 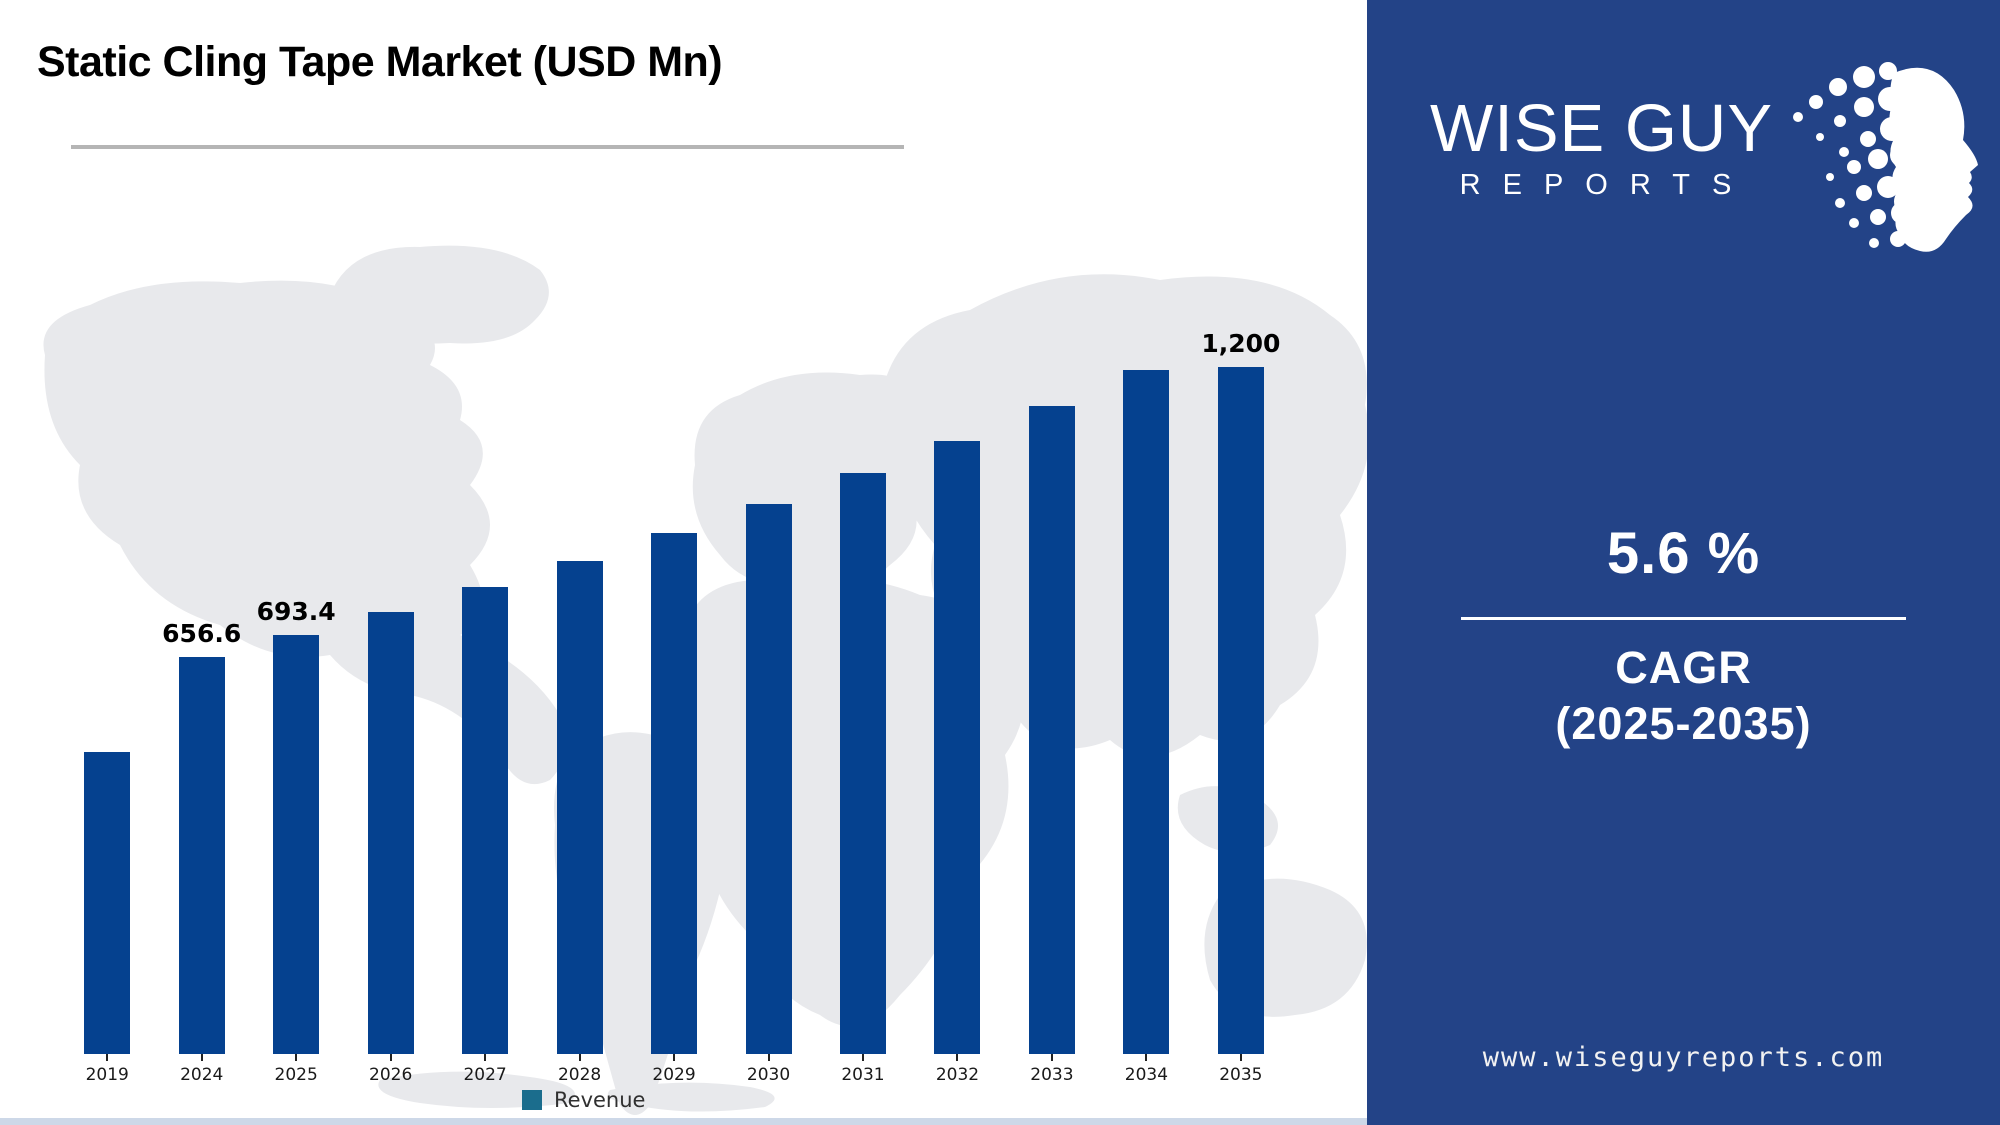 I want to click on x-axis-label: 2032, so click(x=957, y=1075).